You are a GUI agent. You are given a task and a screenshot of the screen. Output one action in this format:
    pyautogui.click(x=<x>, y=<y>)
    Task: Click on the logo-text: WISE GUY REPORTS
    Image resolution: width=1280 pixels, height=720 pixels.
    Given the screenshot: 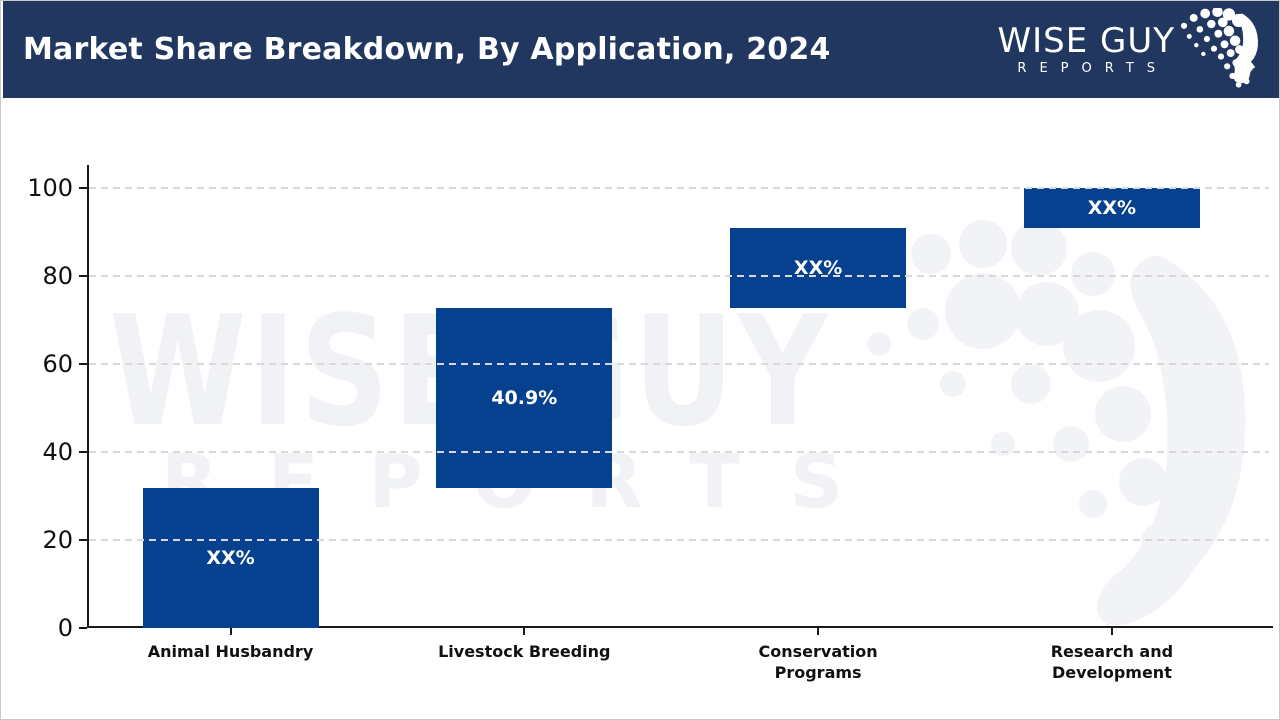 What is the action you would take?
    pyautogui.click(x=1086, y=49)
    